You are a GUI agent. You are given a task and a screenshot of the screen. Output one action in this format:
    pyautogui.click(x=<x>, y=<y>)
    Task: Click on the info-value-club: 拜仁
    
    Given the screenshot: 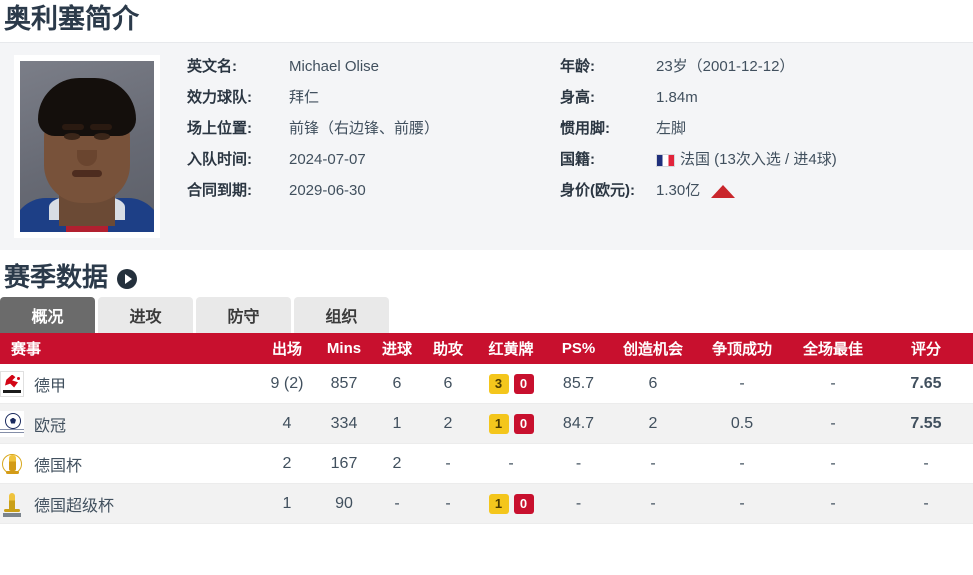 What is the action you would take?
    pyautogui.click(x=304, y=97)
    